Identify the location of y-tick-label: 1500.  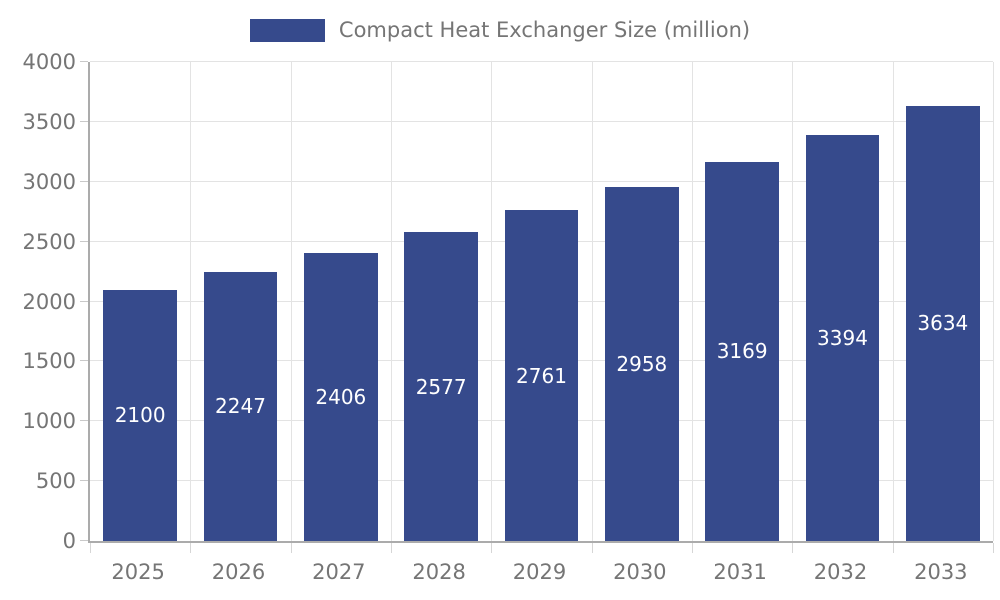
(49, 361).